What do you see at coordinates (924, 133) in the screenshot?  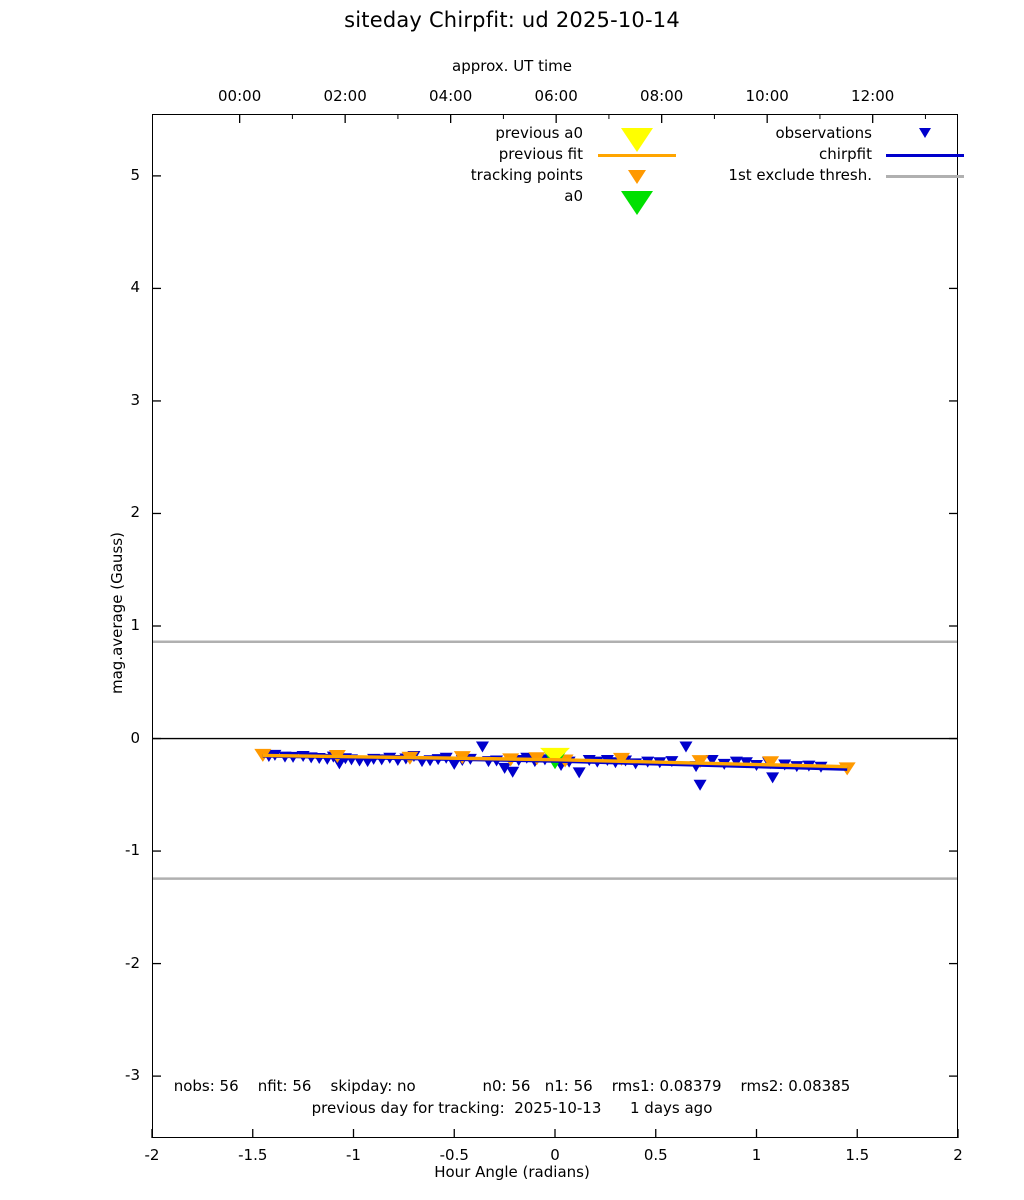 I see `legend-marker-triangle-down-tiny` at bounding box center [924, 133].